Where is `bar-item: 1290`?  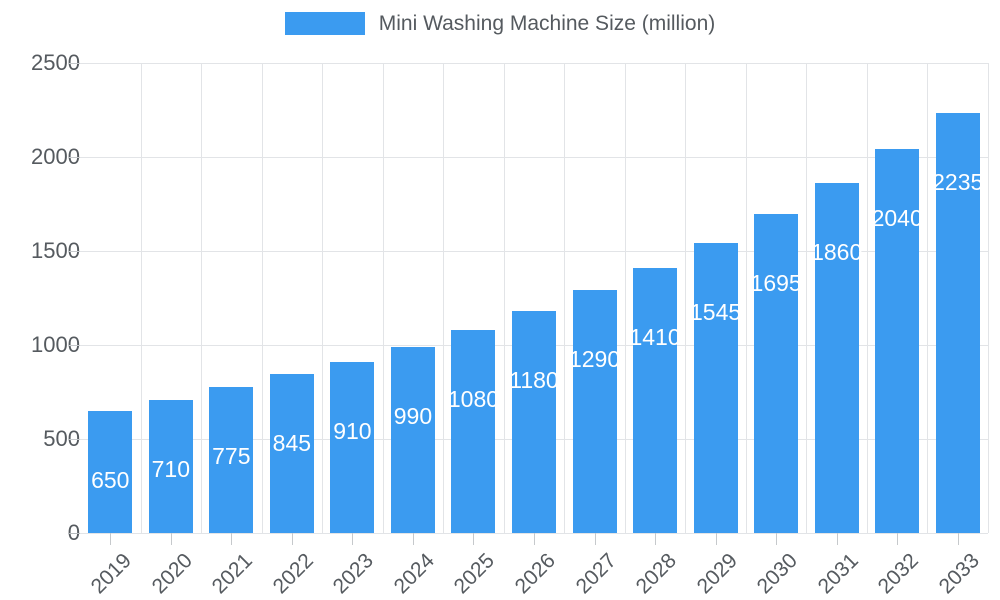 bar-item: 1290 is located at coordinates (594, 298).